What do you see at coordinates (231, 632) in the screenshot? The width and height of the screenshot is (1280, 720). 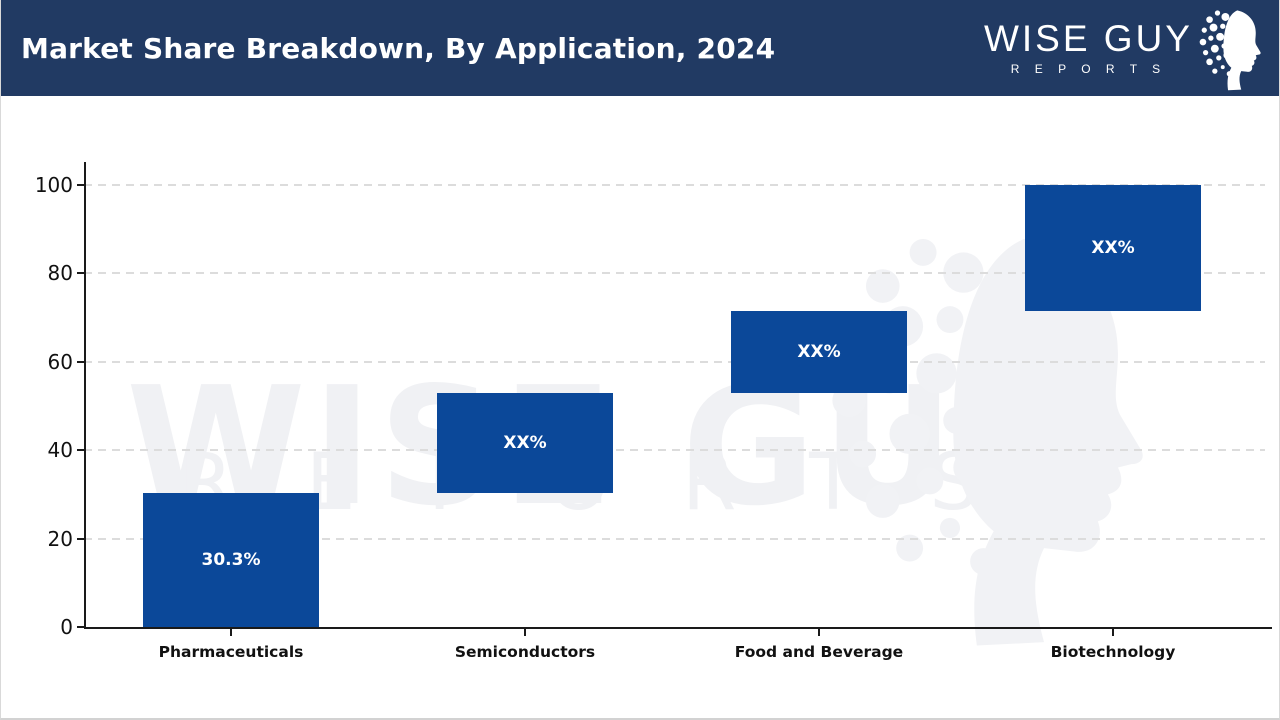 I see `x-tick-pharmaceuticals` at bounding box center [231, 632].